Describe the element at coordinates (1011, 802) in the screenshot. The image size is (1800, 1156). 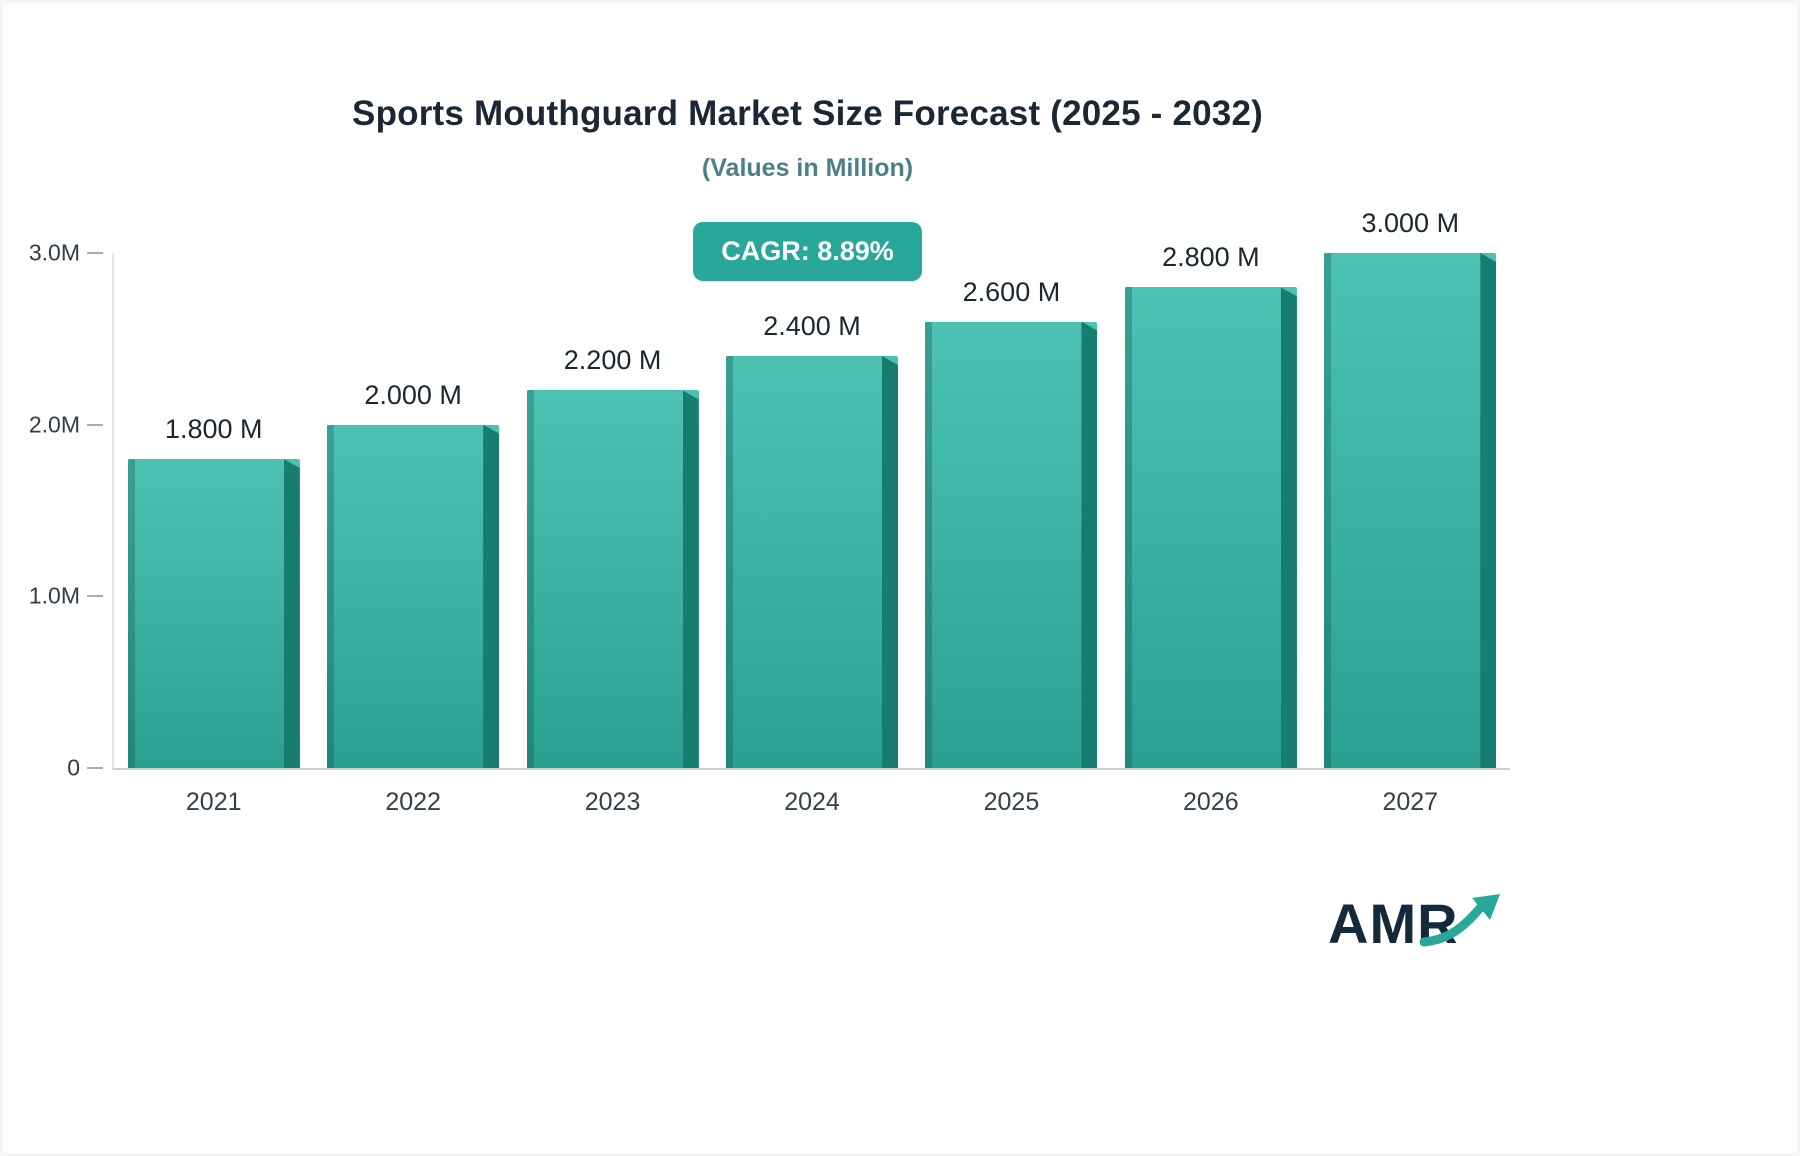
I see `x-axis-label: 2025` at that location.